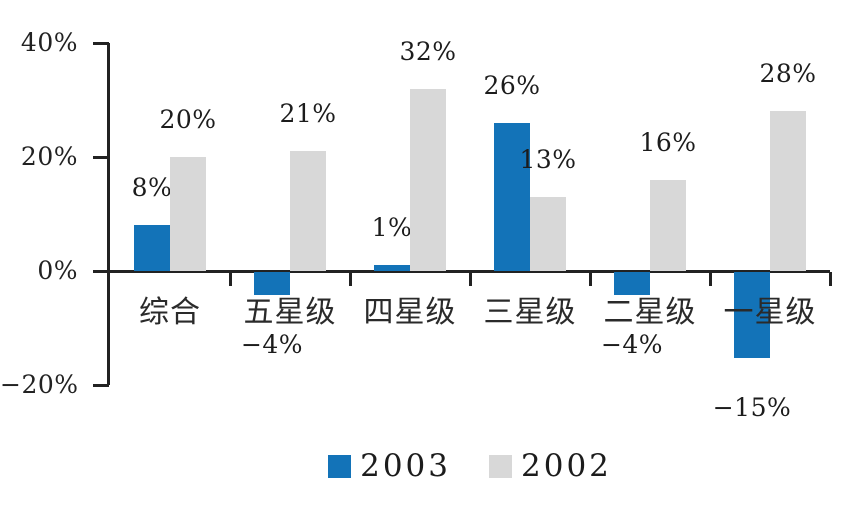  I want to click on value-label-2003-三星级: 26%, so click(512, 85).